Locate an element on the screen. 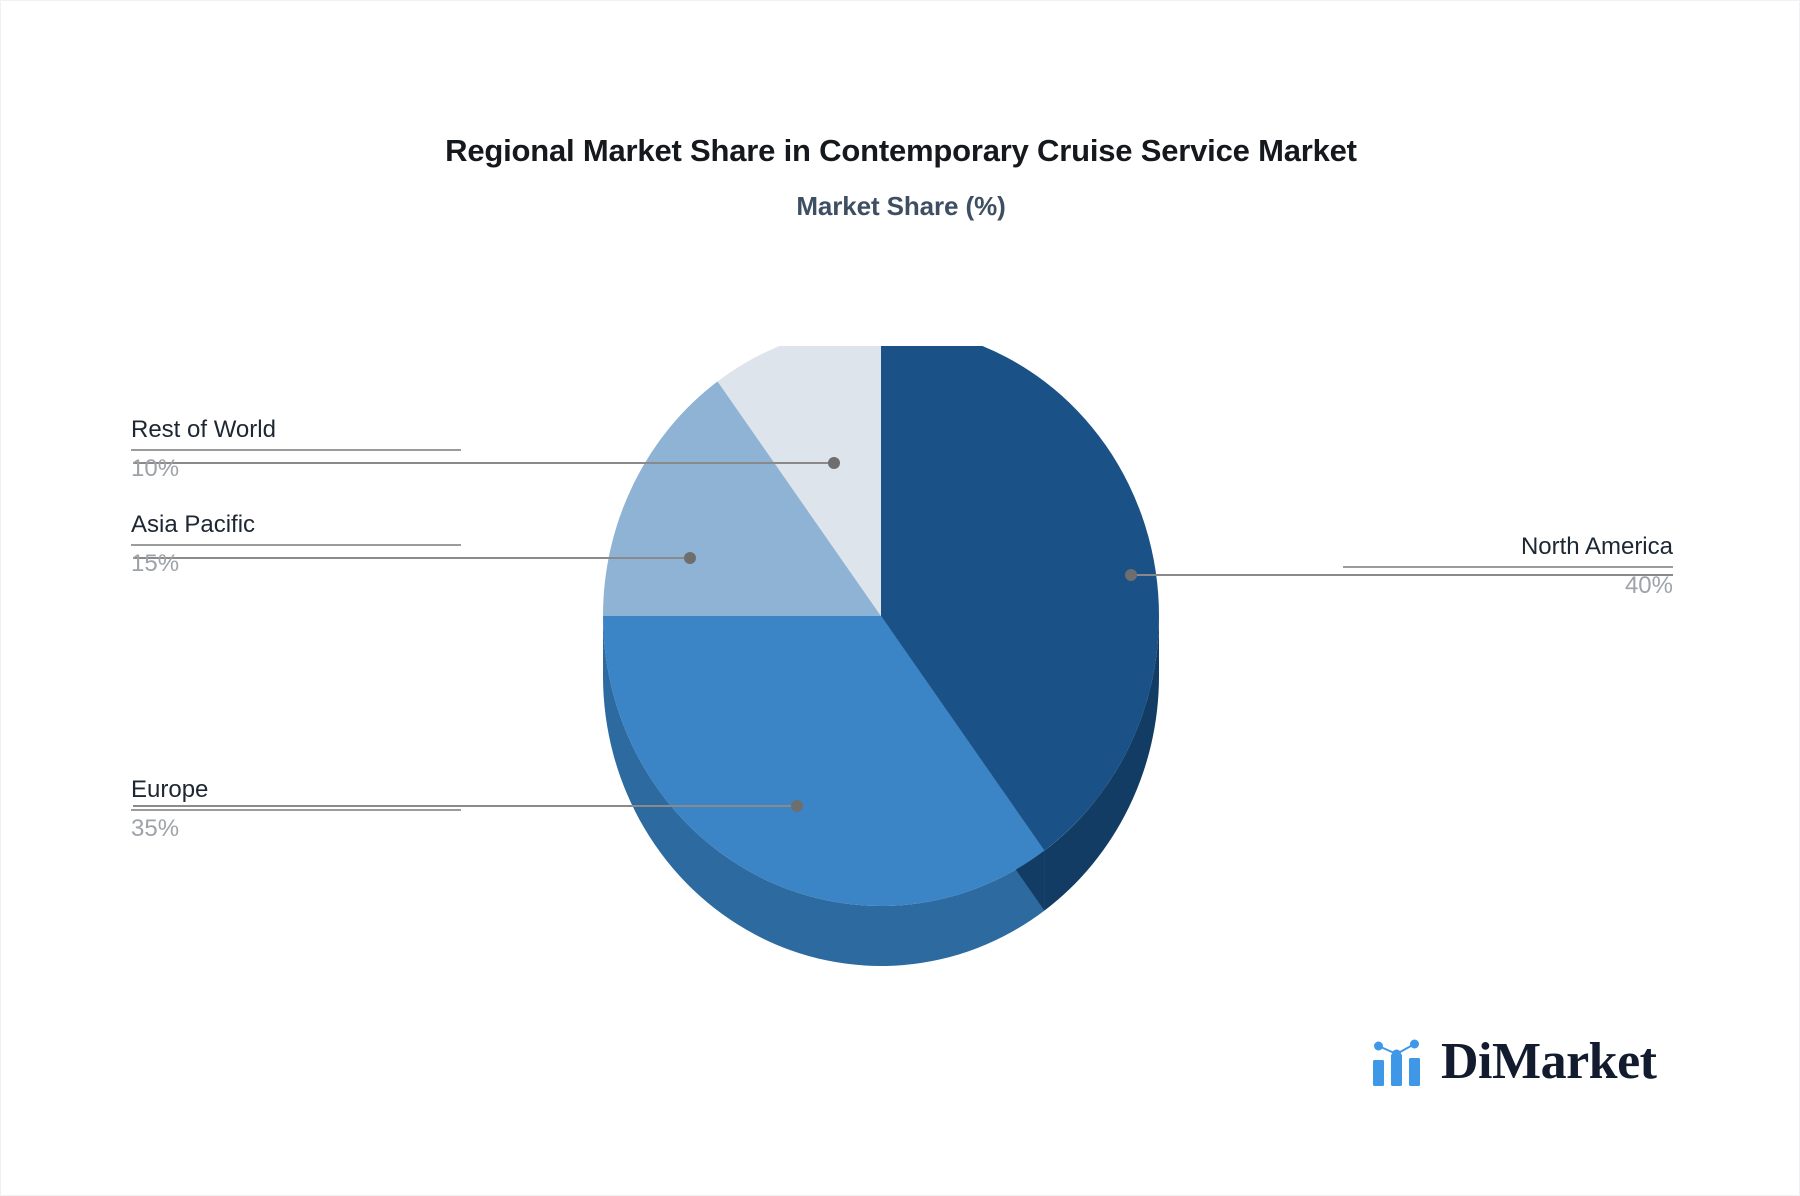  pie-slice-north-america is located at coordinates (1020, 598).